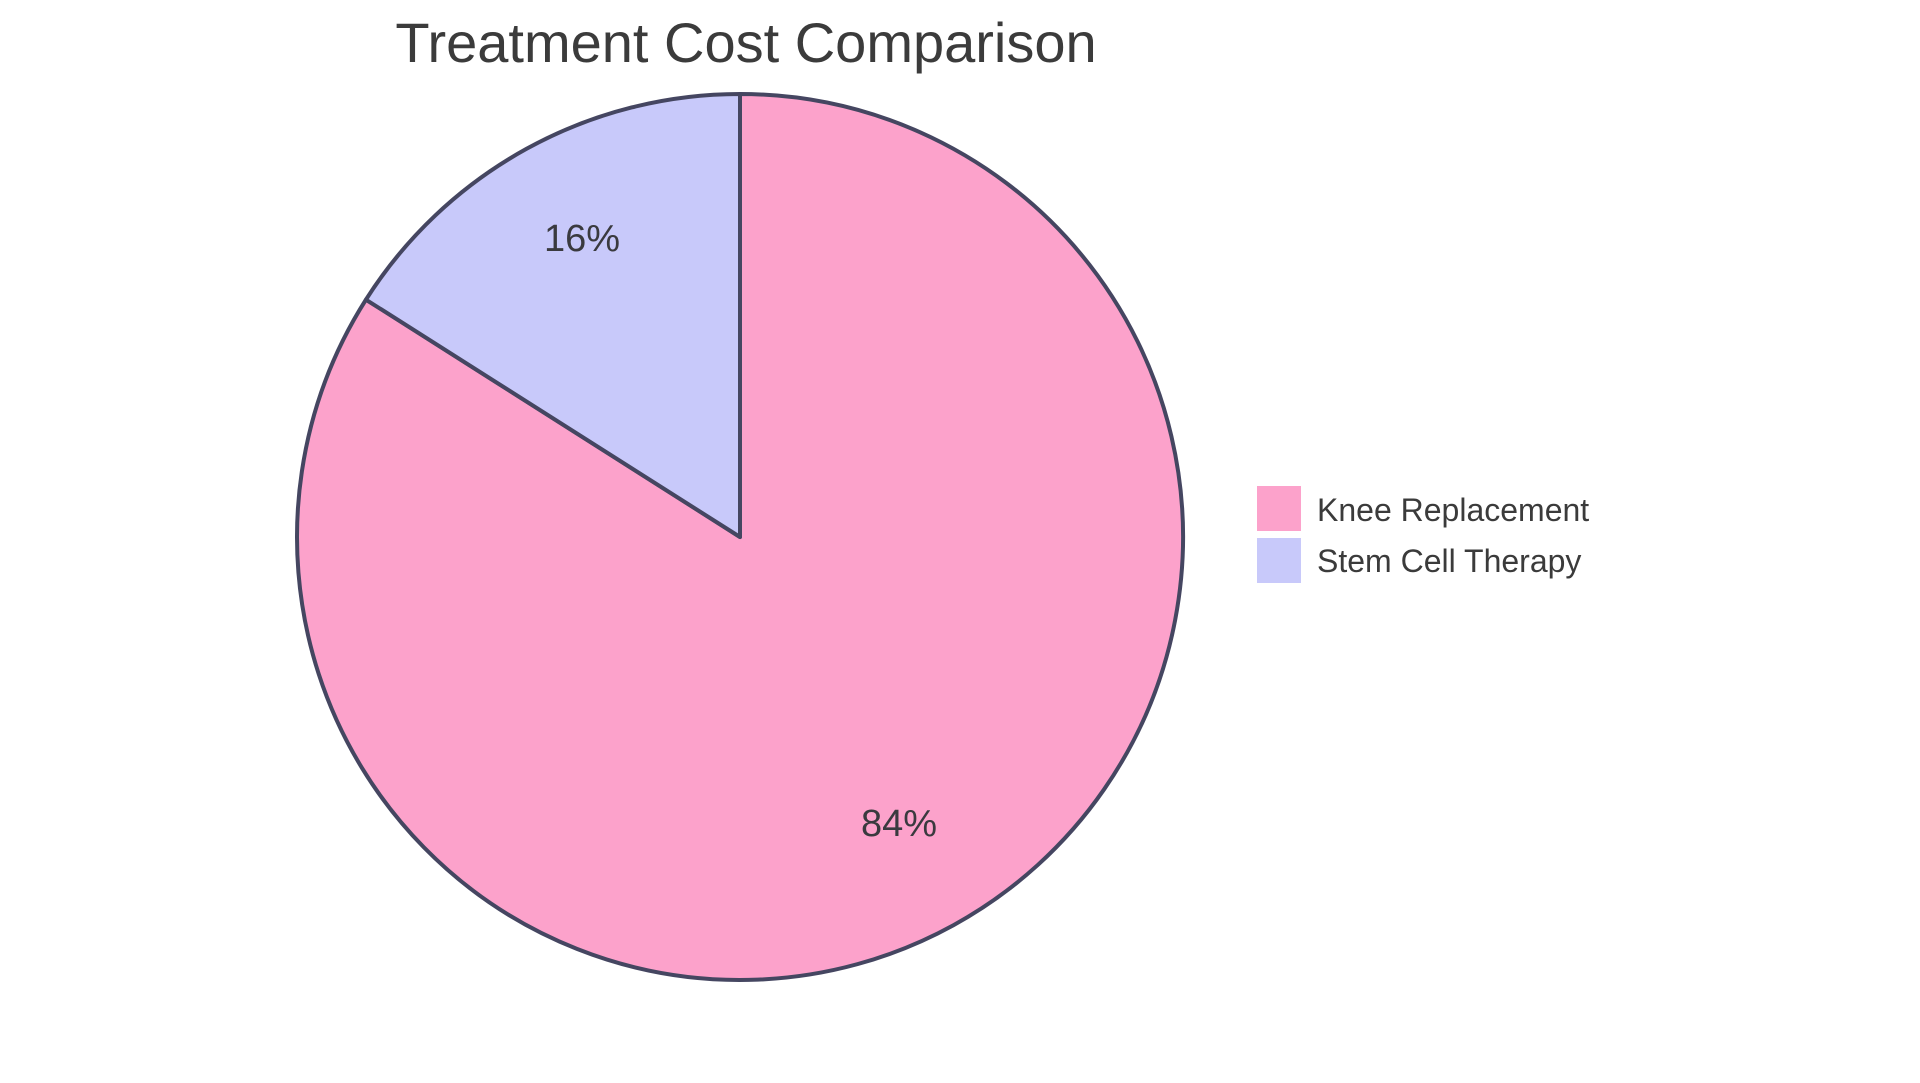 This screenshot has height=1083, width=1920. I want to click on legend-label-stem-cell-therapy: Stem Cell Therapy, so click(1449, 561).